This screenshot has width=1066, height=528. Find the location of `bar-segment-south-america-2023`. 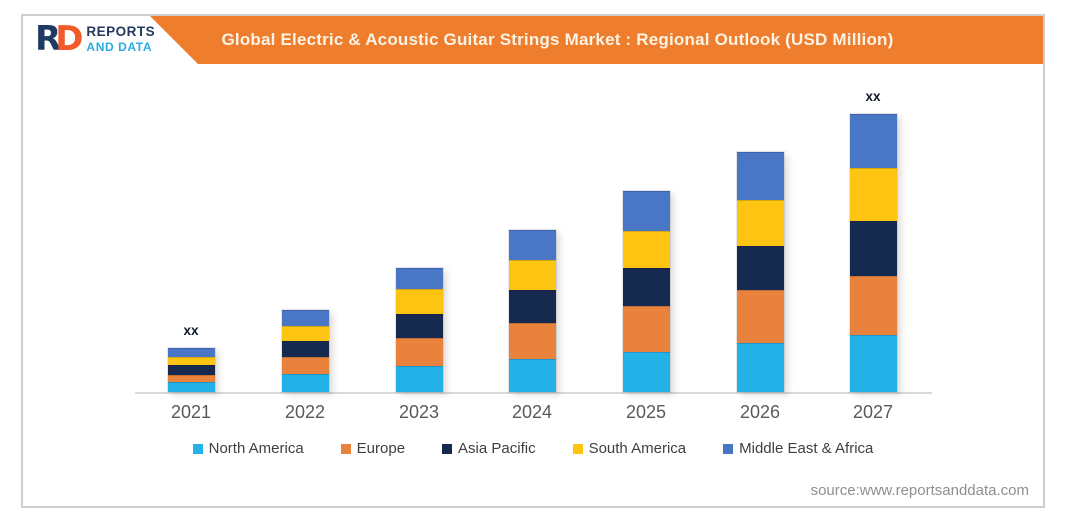

bar-segment-south-america-2023 is located at coordinates (419, 301).